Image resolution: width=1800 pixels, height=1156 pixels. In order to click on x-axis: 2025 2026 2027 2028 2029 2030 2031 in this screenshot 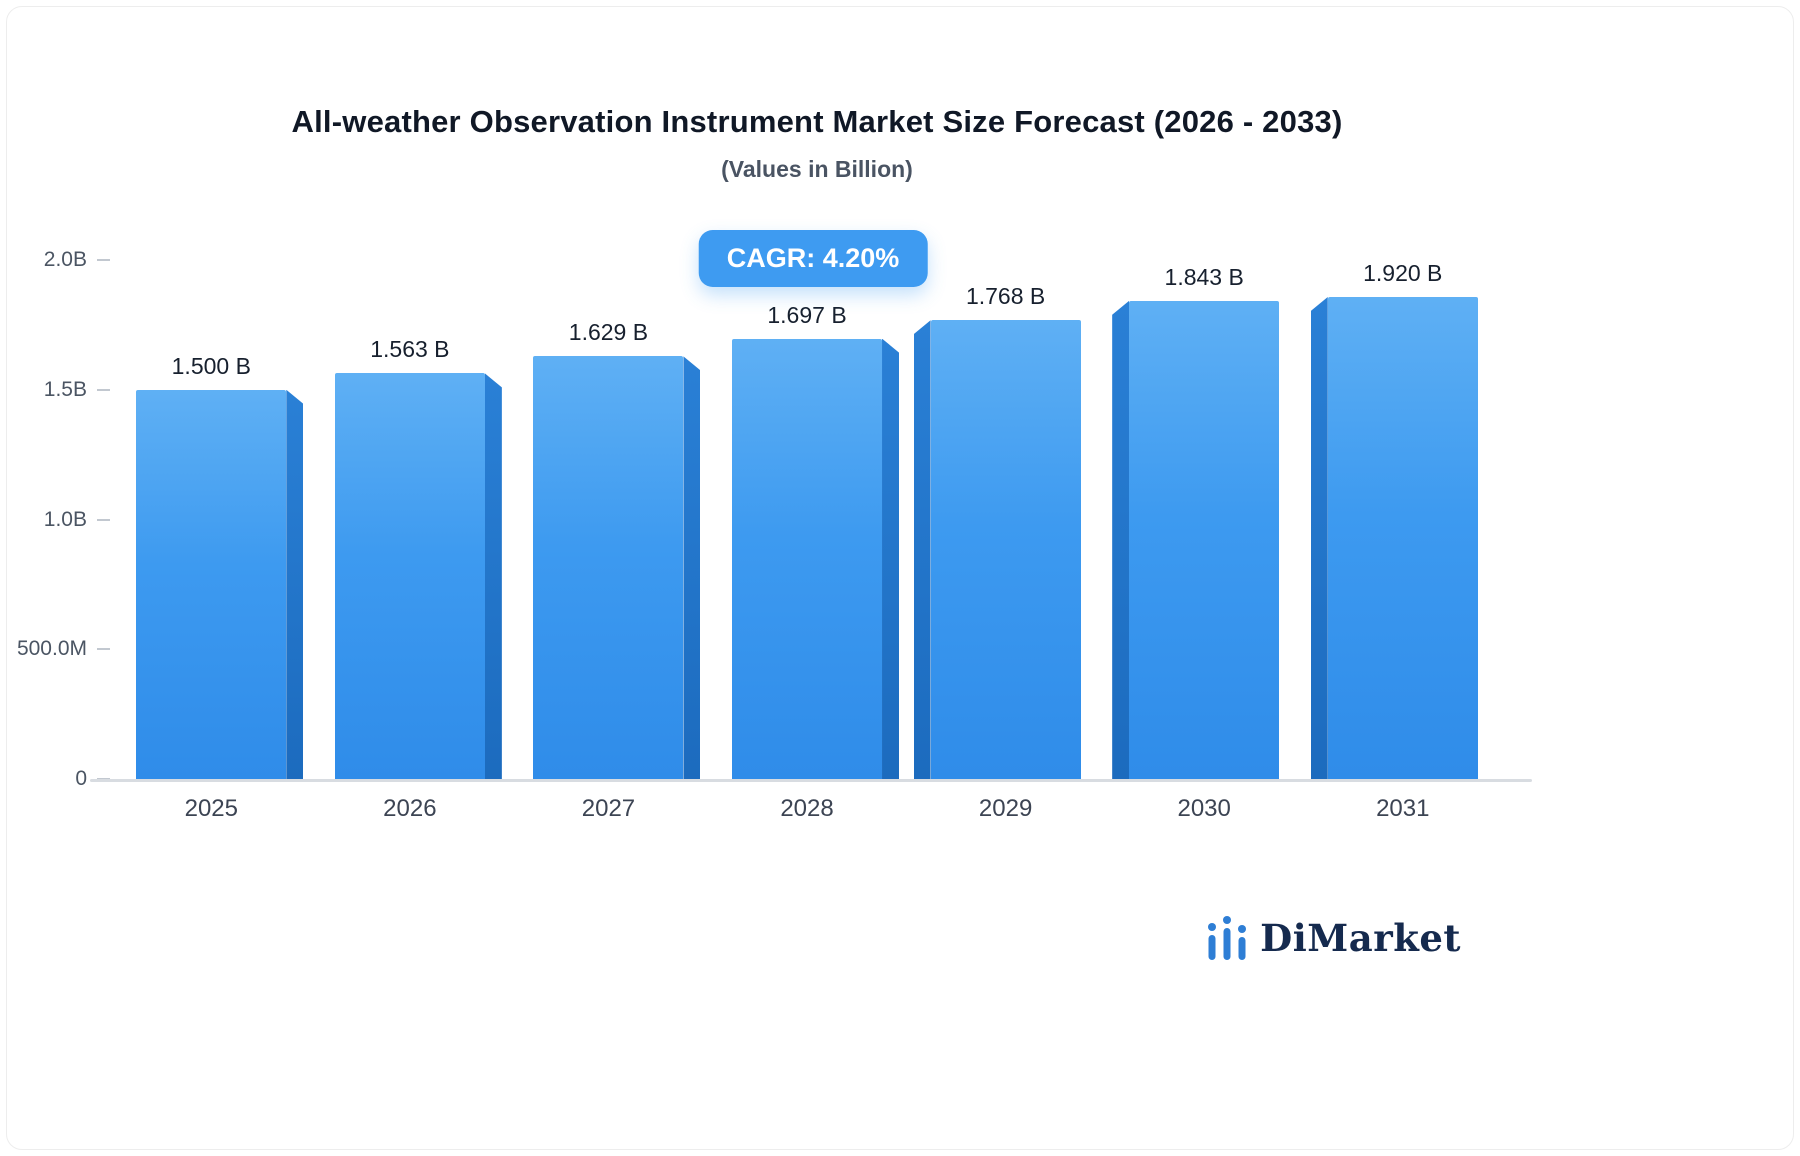, I will do `click(807, 809)`.